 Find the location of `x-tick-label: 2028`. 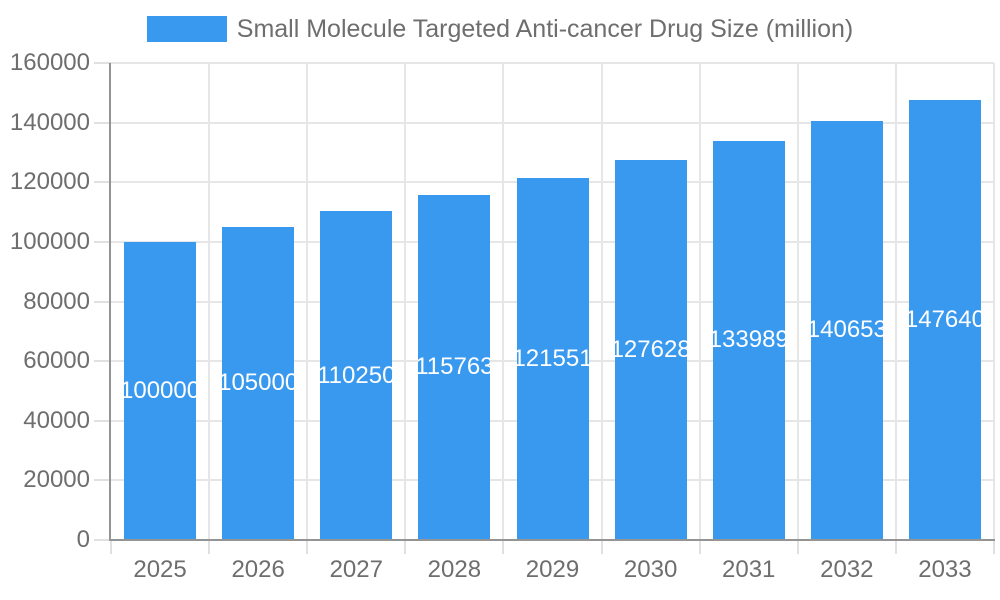

x-tick-label: 2028 is located at coordinates (454, 569).